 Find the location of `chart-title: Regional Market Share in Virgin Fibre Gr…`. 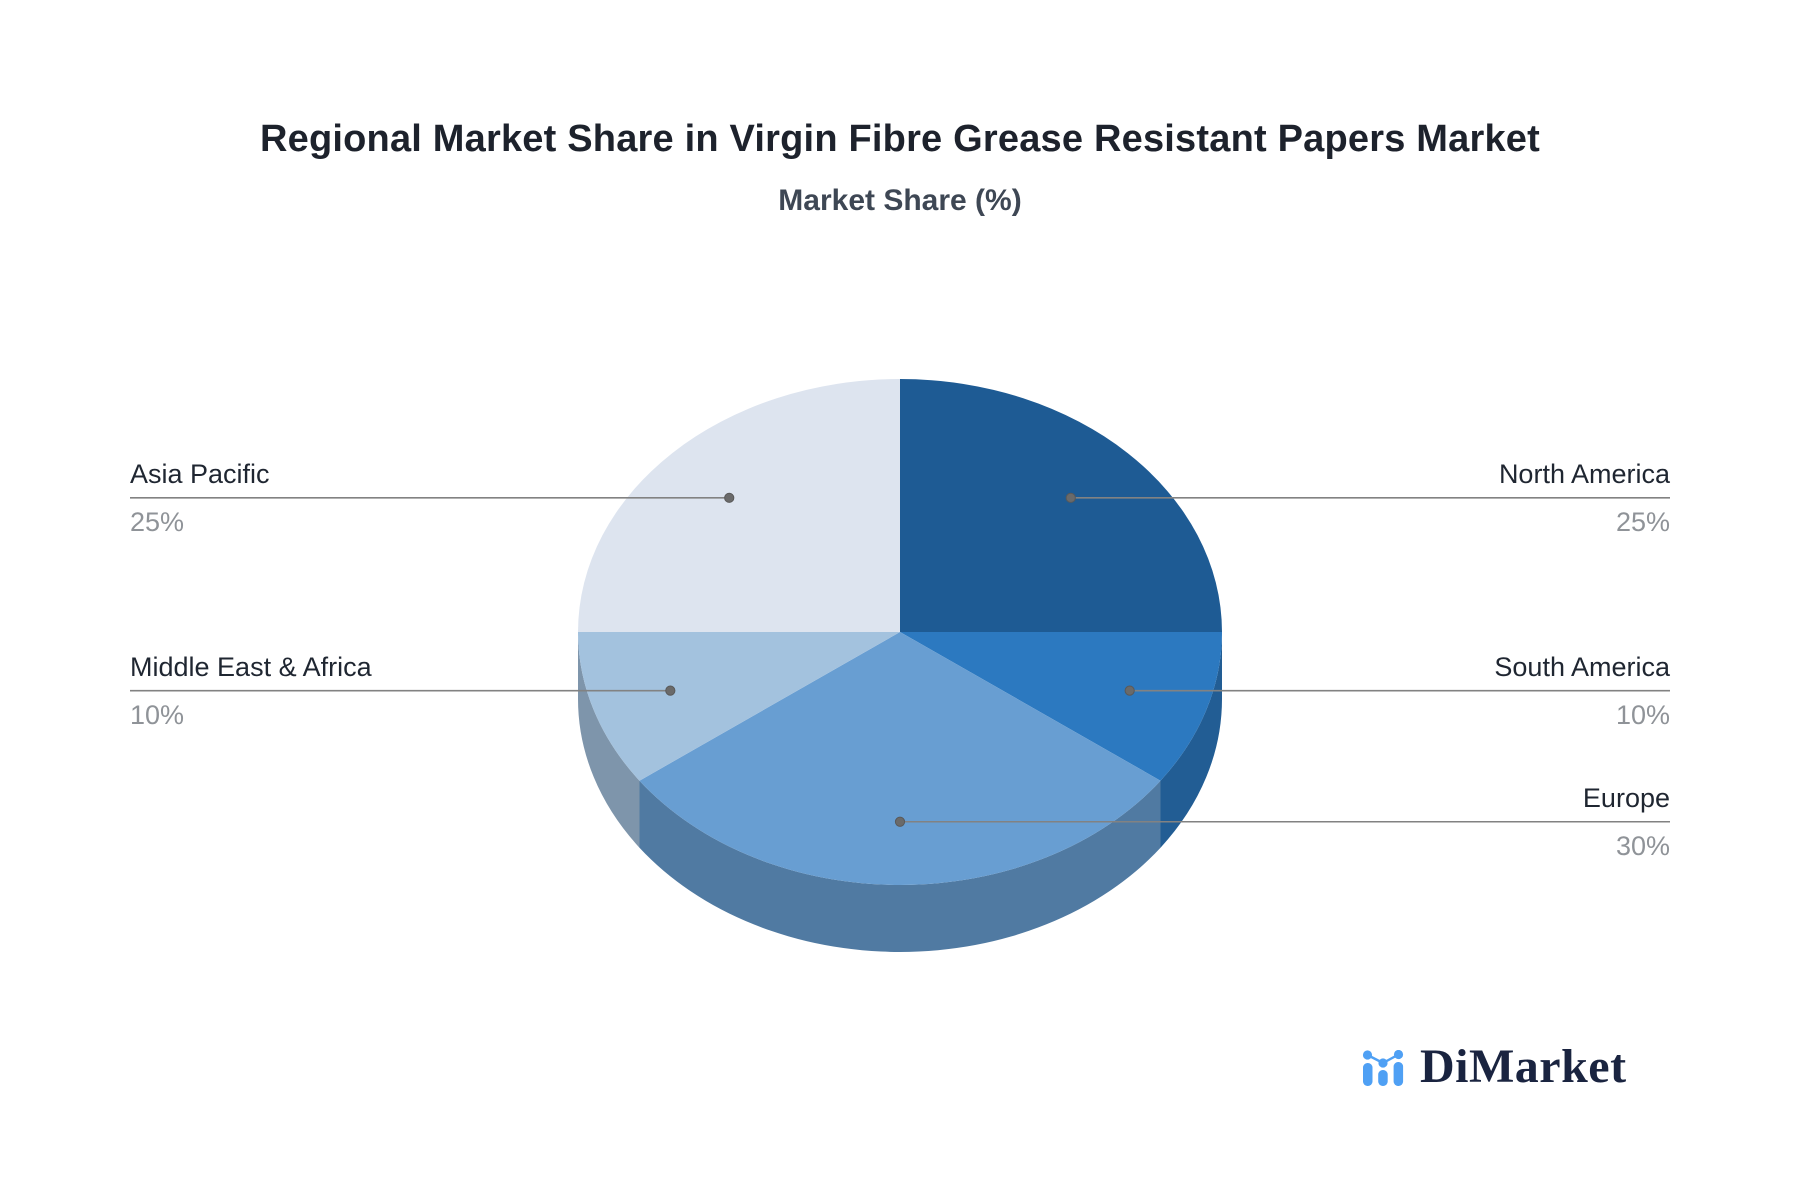

chart-title: Regional Market Share in Virgin Fibre Gr… is located at coordinates (900, 139).